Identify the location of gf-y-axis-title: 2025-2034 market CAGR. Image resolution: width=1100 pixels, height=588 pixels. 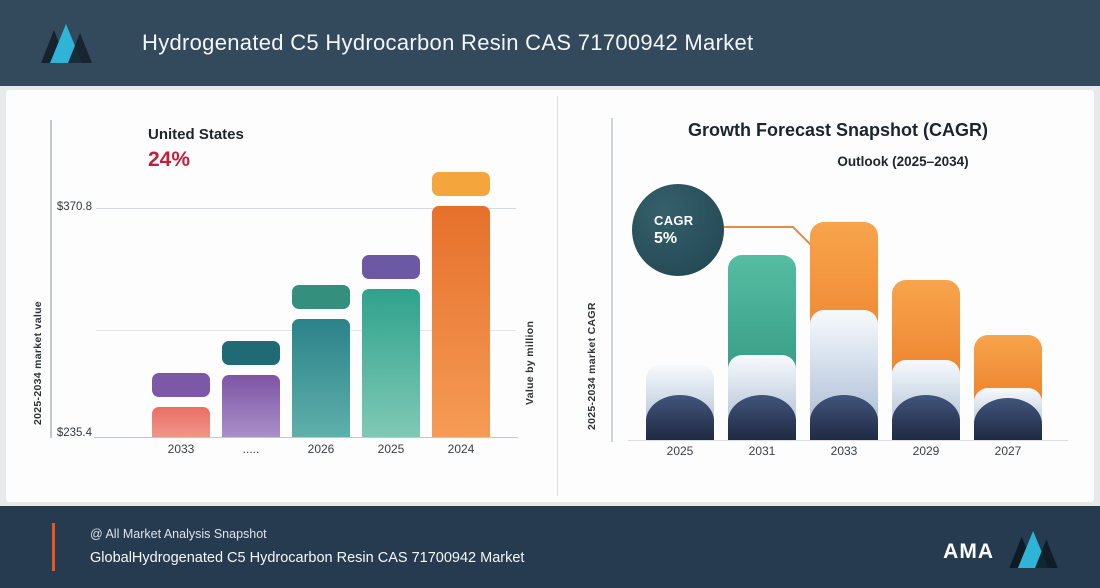
(592, 366).